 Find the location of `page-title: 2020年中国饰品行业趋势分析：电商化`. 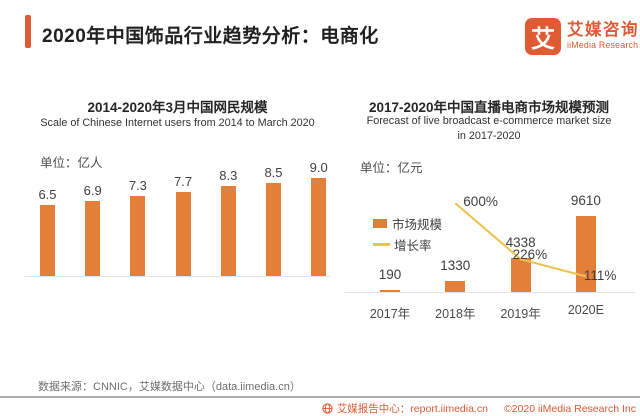

page-title: 2020年中国饰品行业趋势分析：电商化 is located at coordinates (210, 36).